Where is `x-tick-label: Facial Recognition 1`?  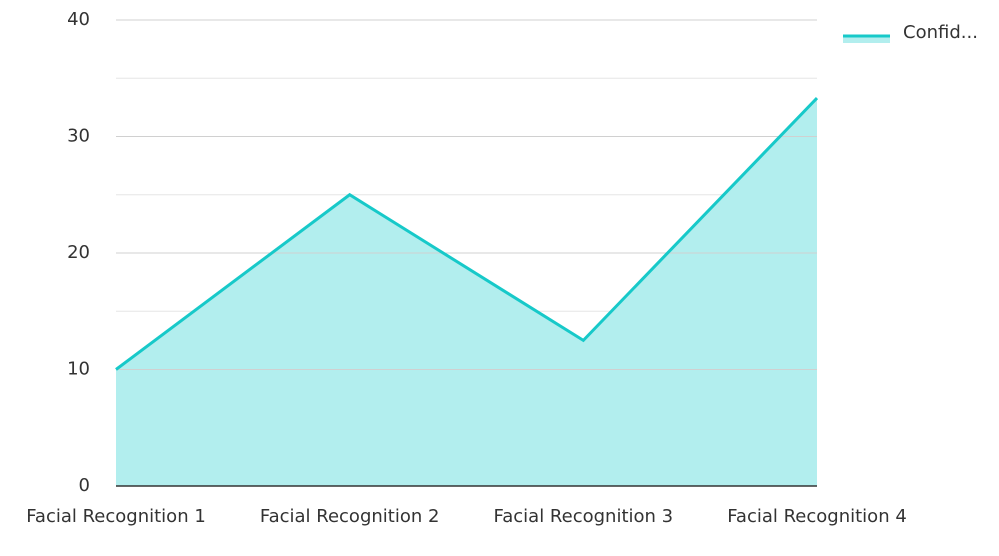
x-tick-label: Facial Recognition 1 is located at coordinates (116, 516).